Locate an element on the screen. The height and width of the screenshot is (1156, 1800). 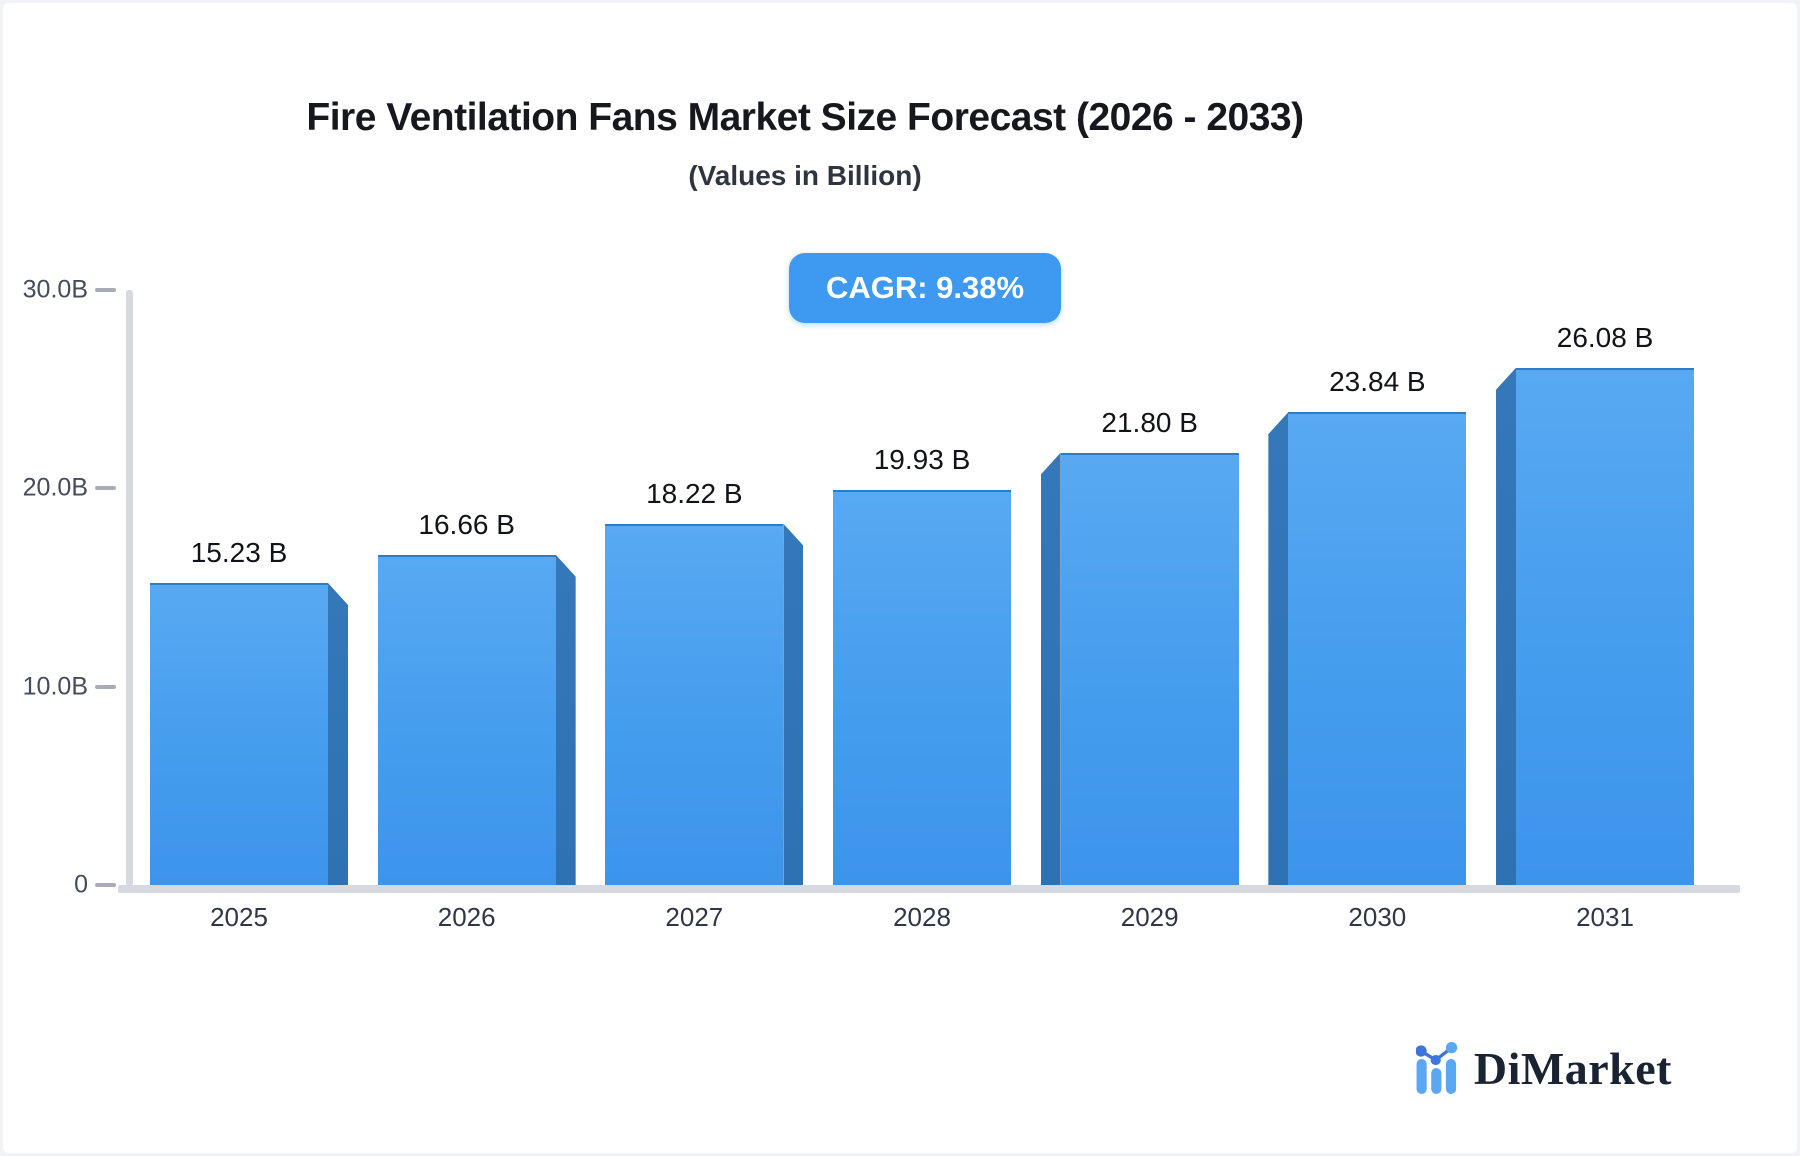
x-tick-label: 2027 is located at coordinates (694, 917).